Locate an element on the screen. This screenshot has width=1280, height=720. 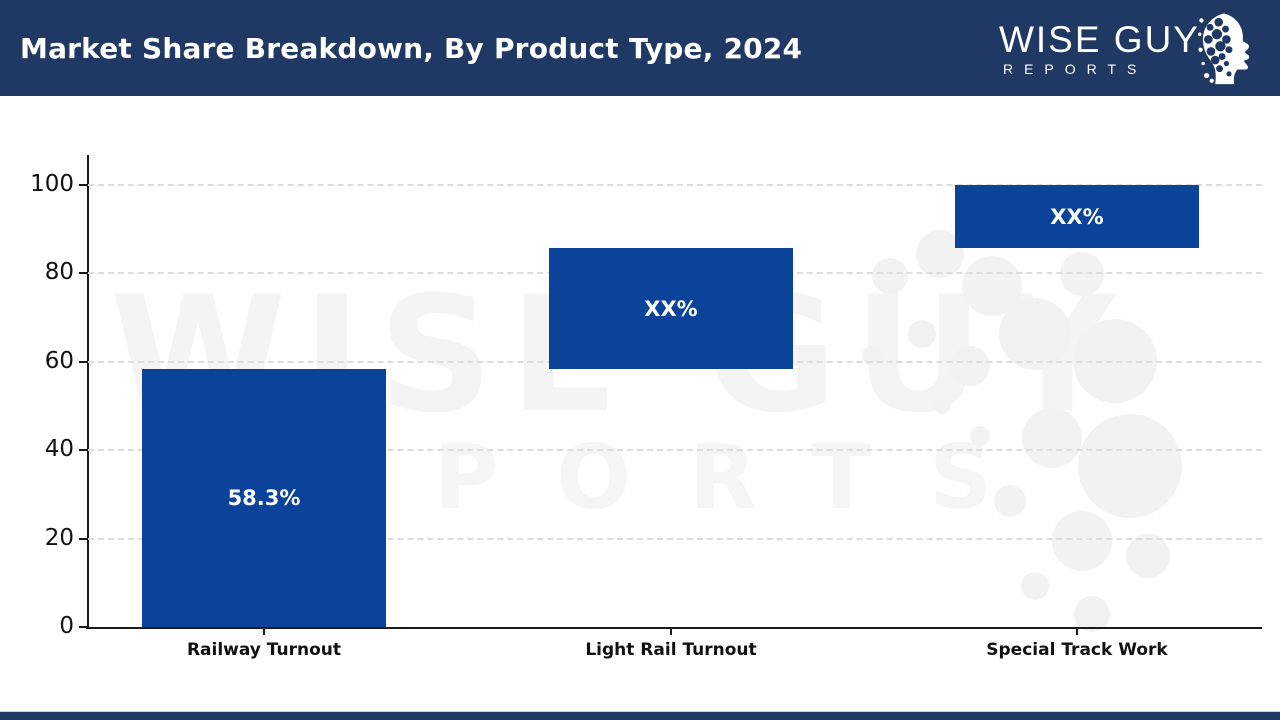
x-axis-category-label: Light Rail Turnout is located at coordinates (671, 650).